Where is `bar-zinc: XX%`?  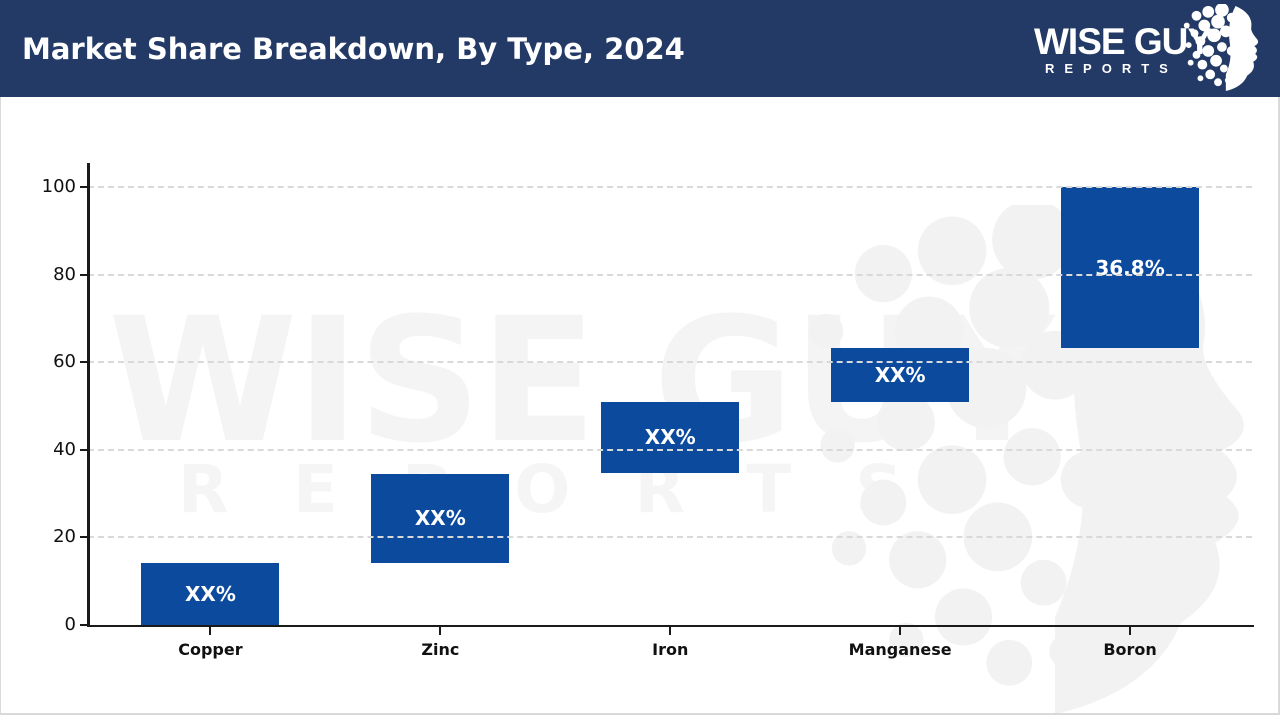 bar-zinc: XX% is located at coordinates (440, 518).